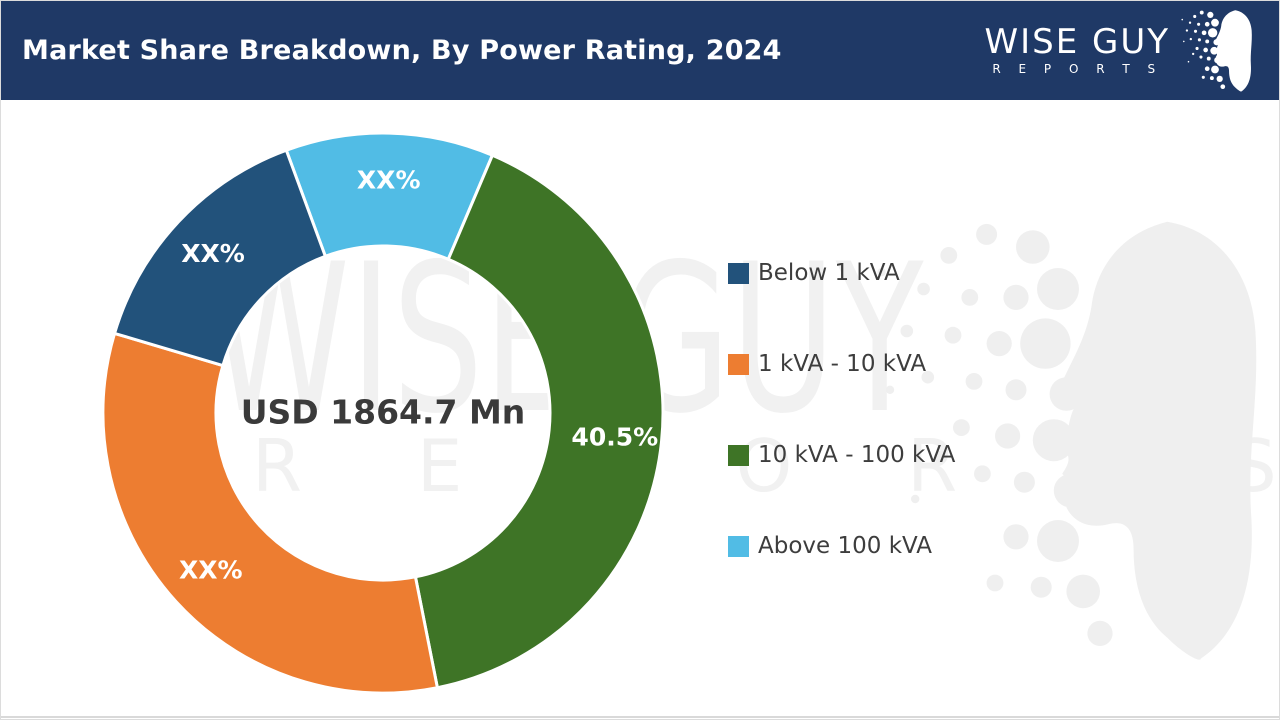 Image resolution: width=1280 pixels, height=720 pixels. What do you see at coordinates (539, 421) in the screenshot?
I see `donut-slice-10-kva-100-kva` at bounding box center [539, 421].